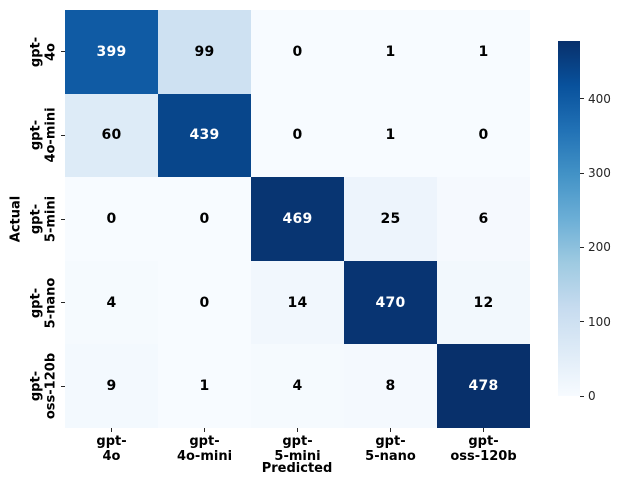  What do you see at coordinates (111, 52) in the screenshot?
I see `heatmap-cell: 399` at bounding box center [111, 52].